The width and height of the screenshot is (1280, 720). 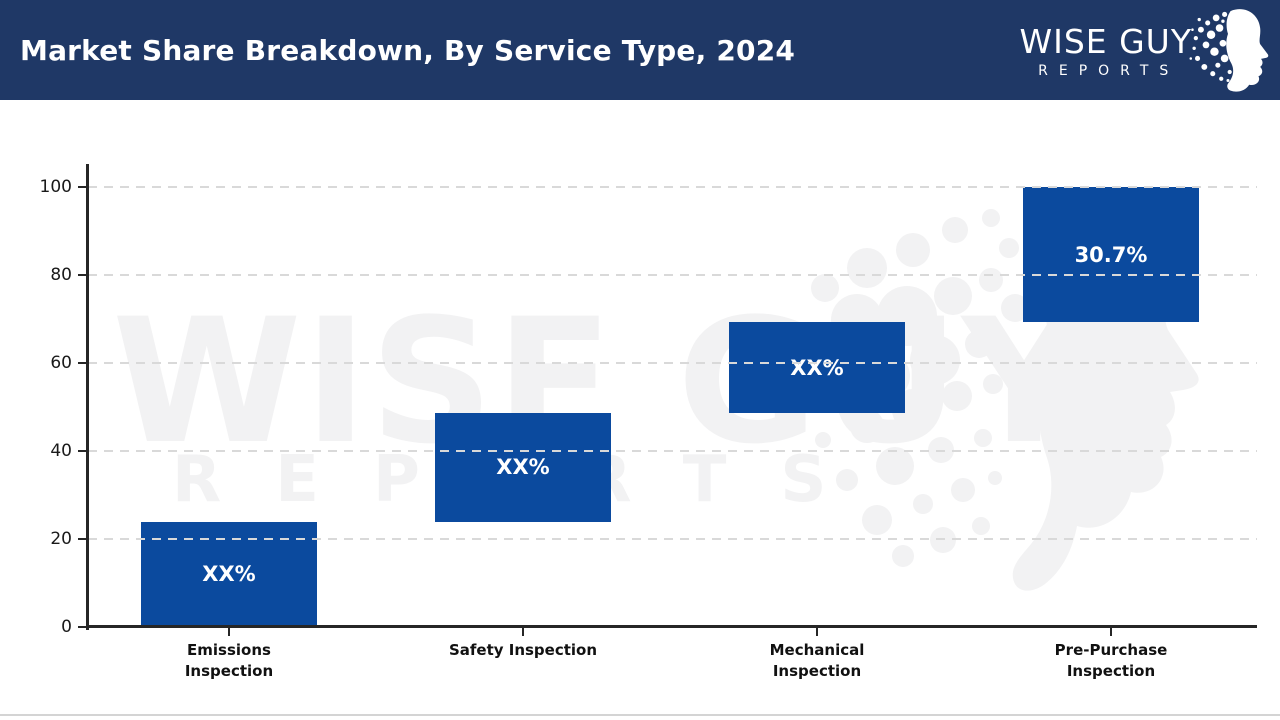 I want to click on logo-tagline: REPORTS, so click(x=1109, y=70).